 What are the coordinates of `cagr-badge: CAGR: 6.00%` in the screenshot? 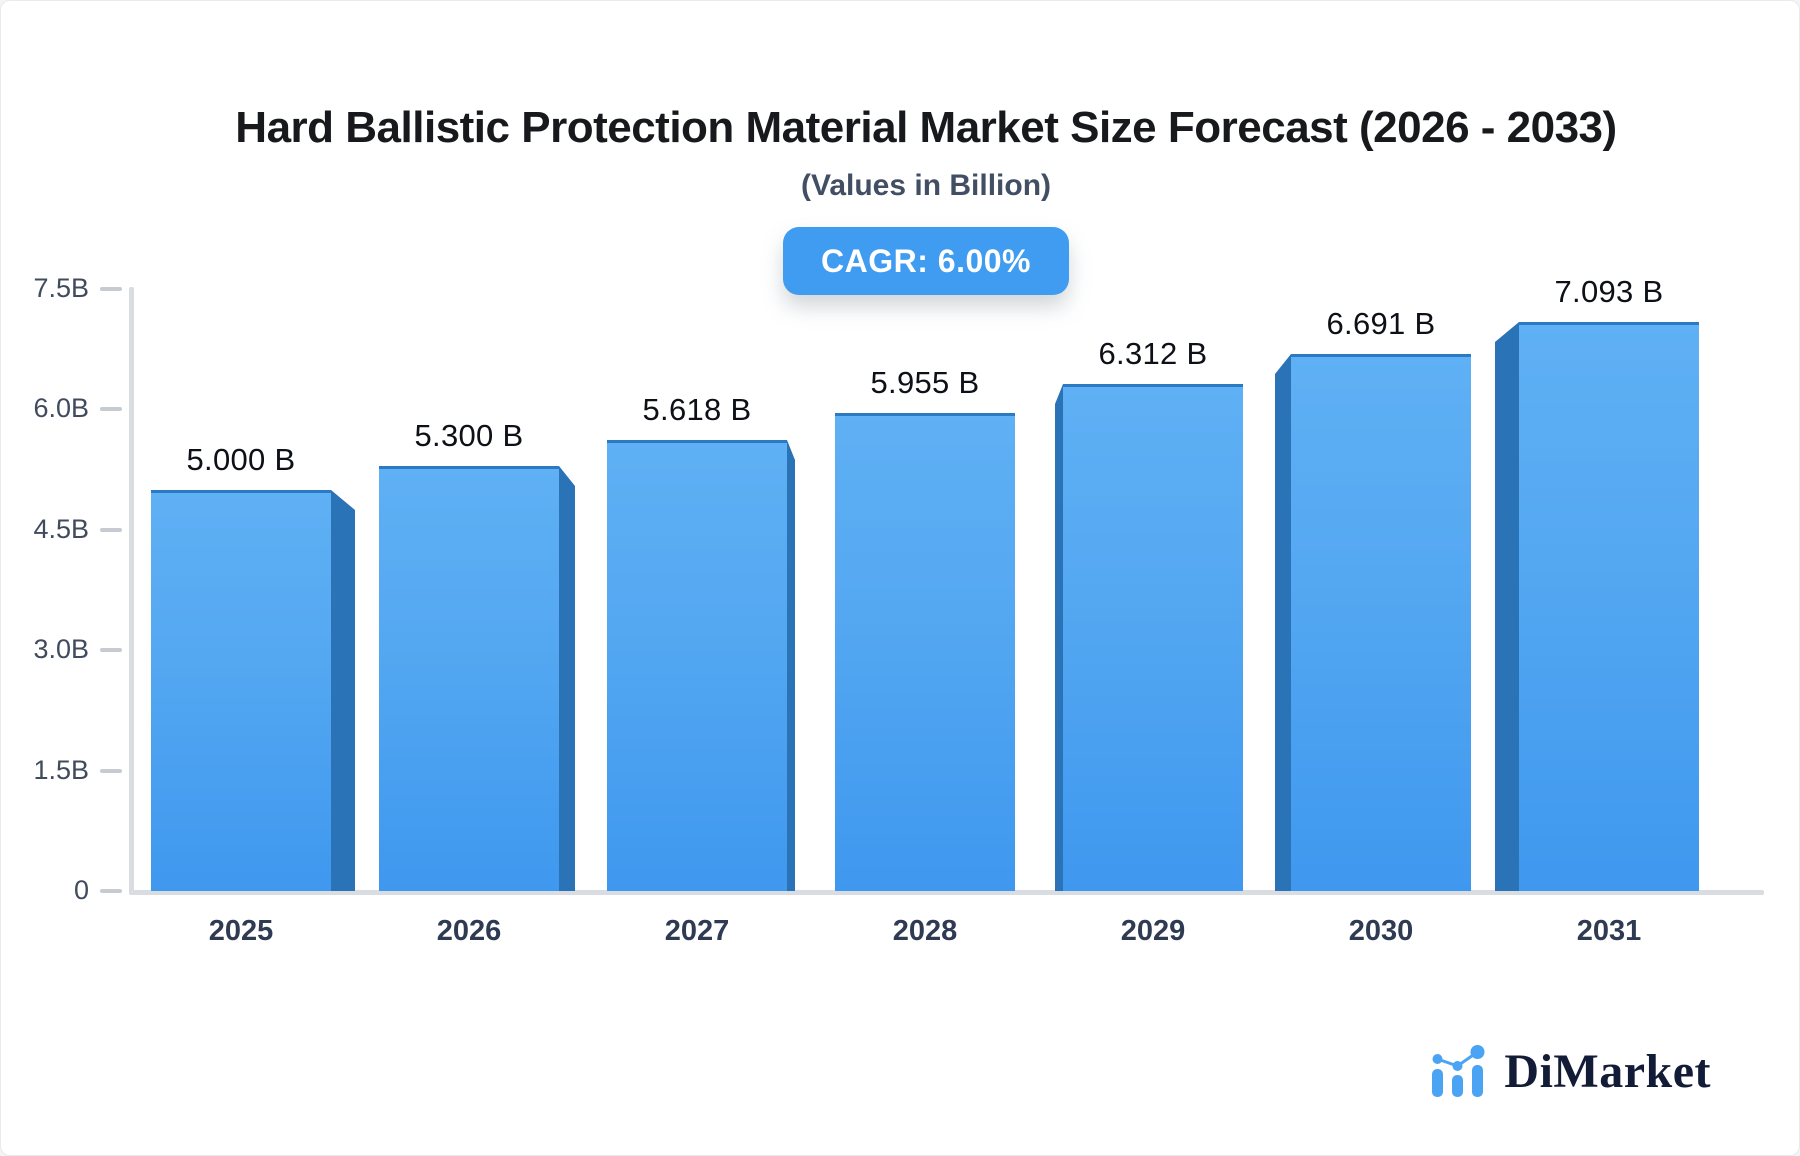 It's located at (926, 261).